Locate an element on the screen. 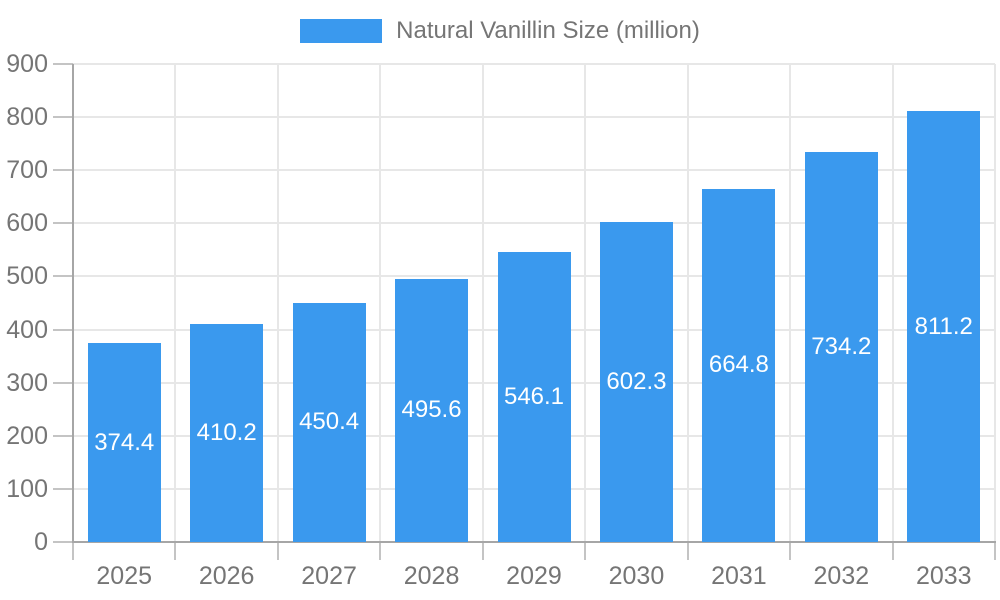  bar-value-label: 734.2 is located at coordinates (841, 347).